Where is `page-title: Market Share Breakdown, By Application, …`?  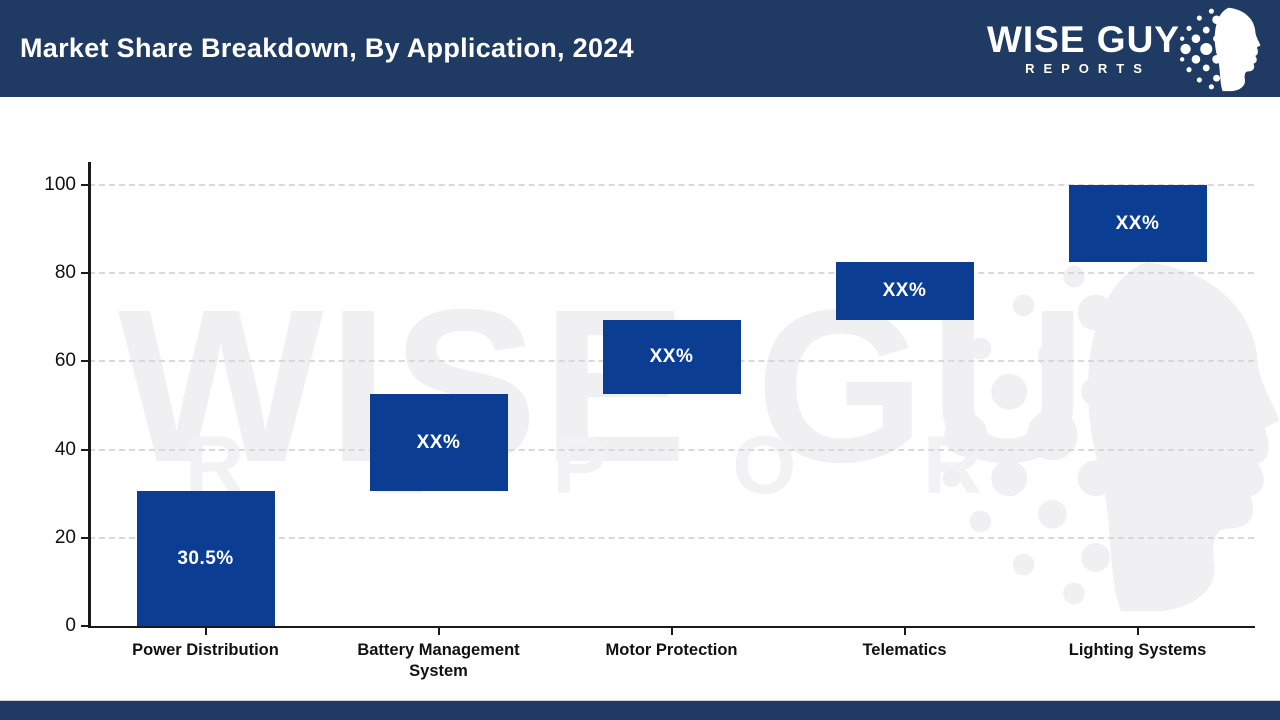 page-title: Market Share Breakdown, By Application, … is located at coordinates (327, 48).